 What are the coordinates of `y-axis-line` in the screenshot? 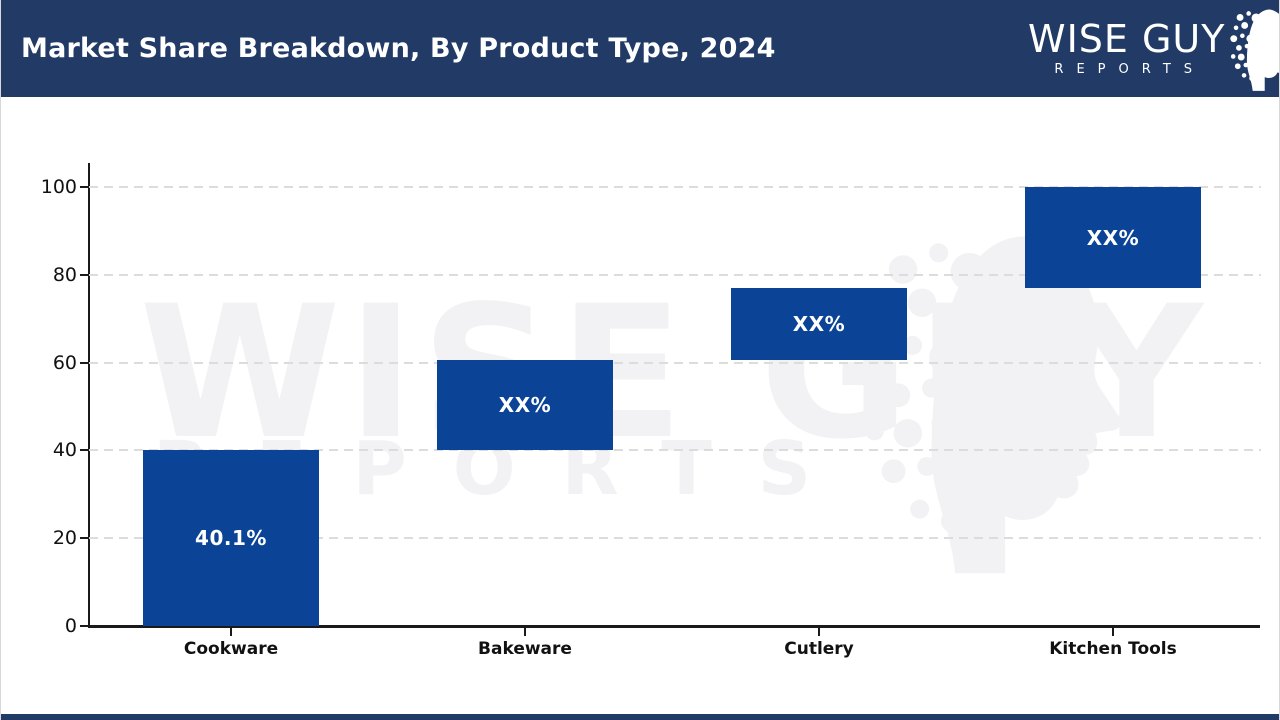 It's located at (89, 395).